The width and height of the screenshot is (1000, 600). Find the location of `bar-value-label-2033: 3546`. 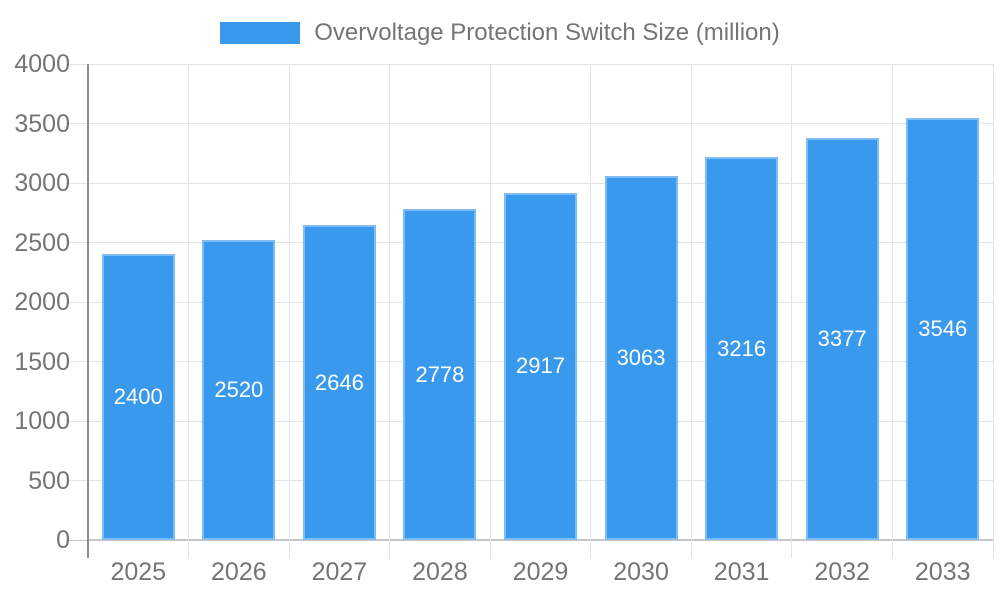

bar-value-label-2033: 3546 is located at coordinates (943, 328).